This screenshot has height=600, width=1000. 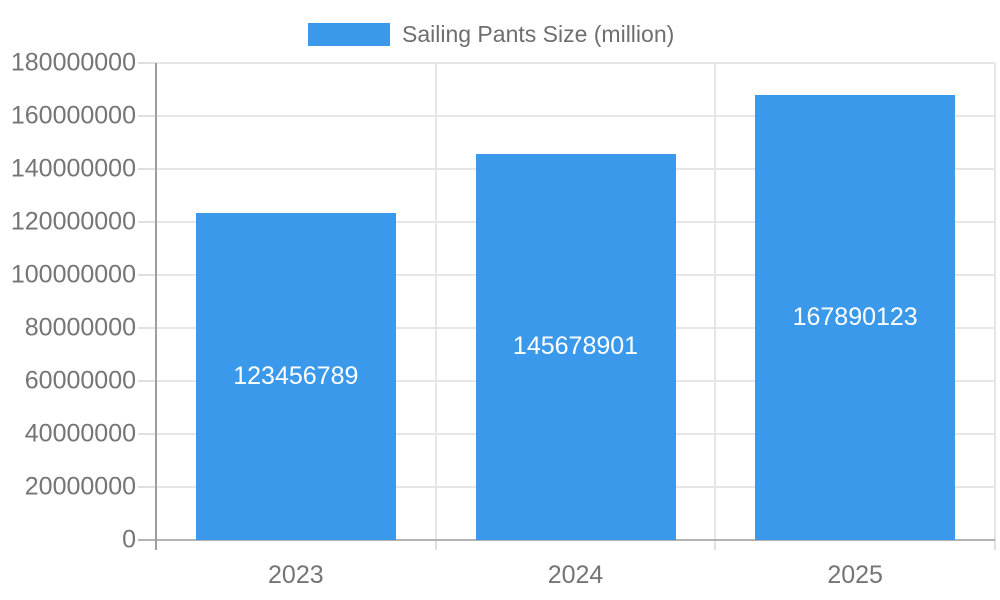 I want to click on bar-value-label: 123456789, so click(x=296, y=375).